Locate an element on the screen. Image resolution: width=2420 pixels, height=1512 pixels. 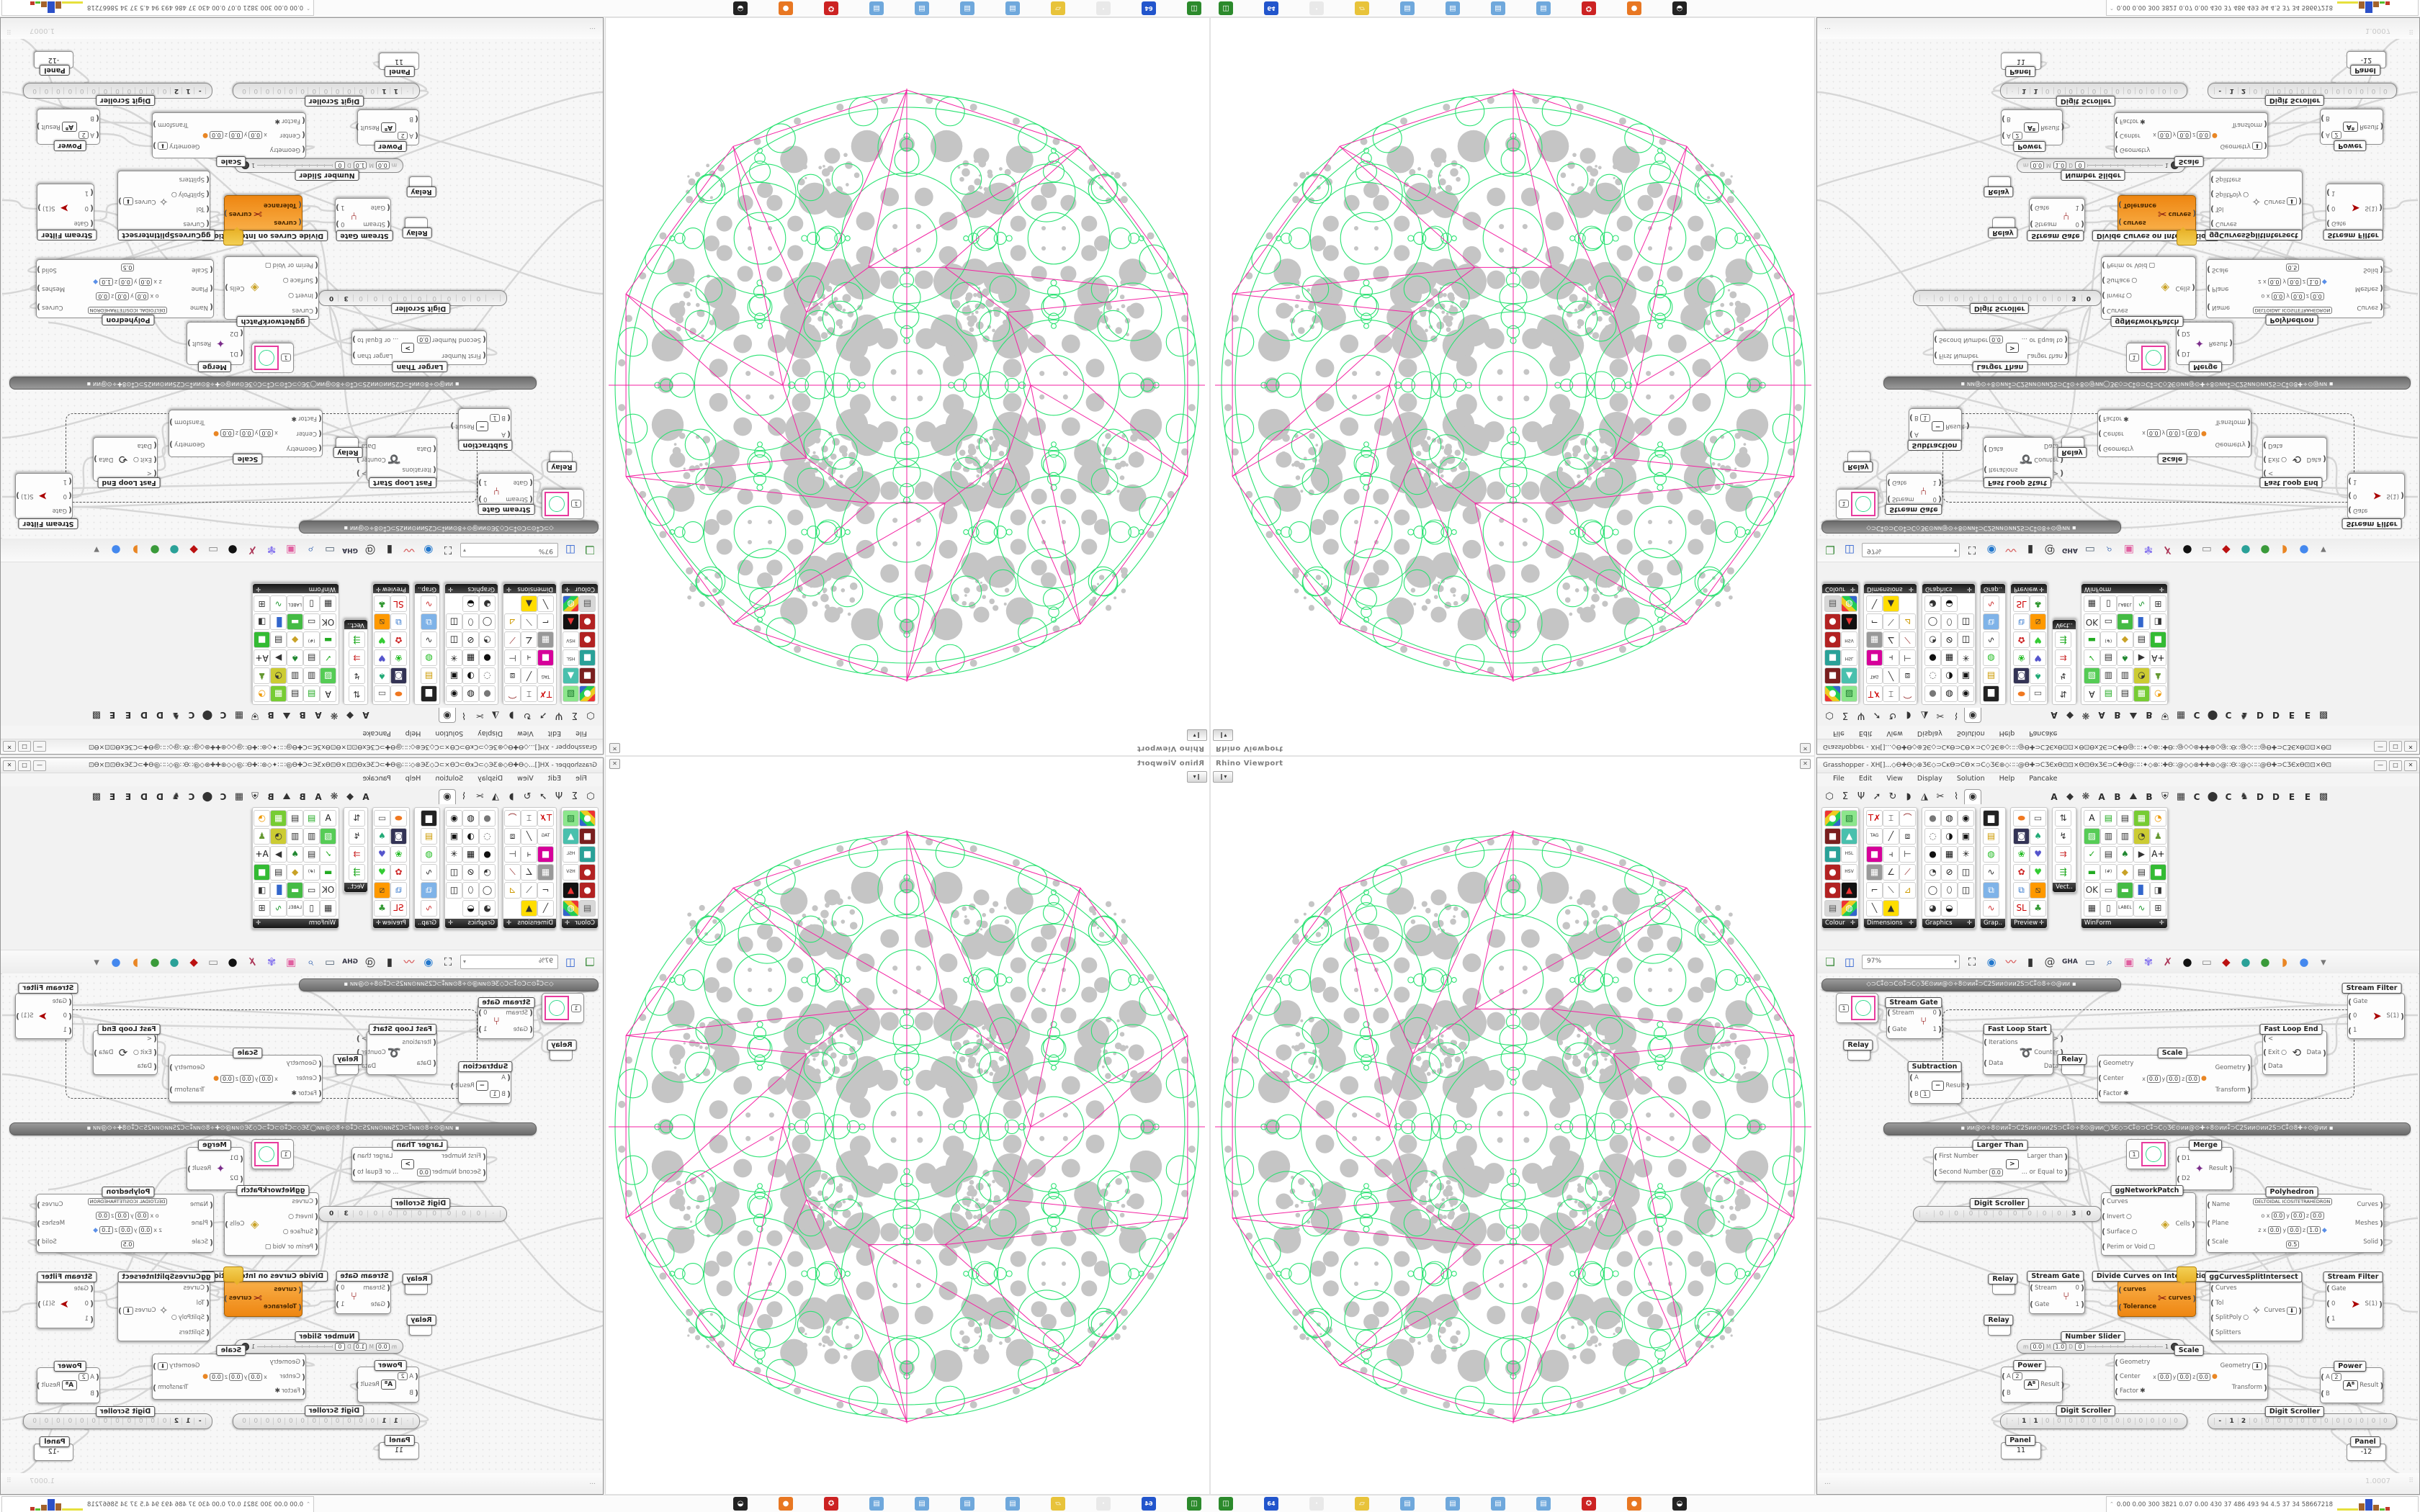
menu-edit: Edit is located at coordinates (554, 733).